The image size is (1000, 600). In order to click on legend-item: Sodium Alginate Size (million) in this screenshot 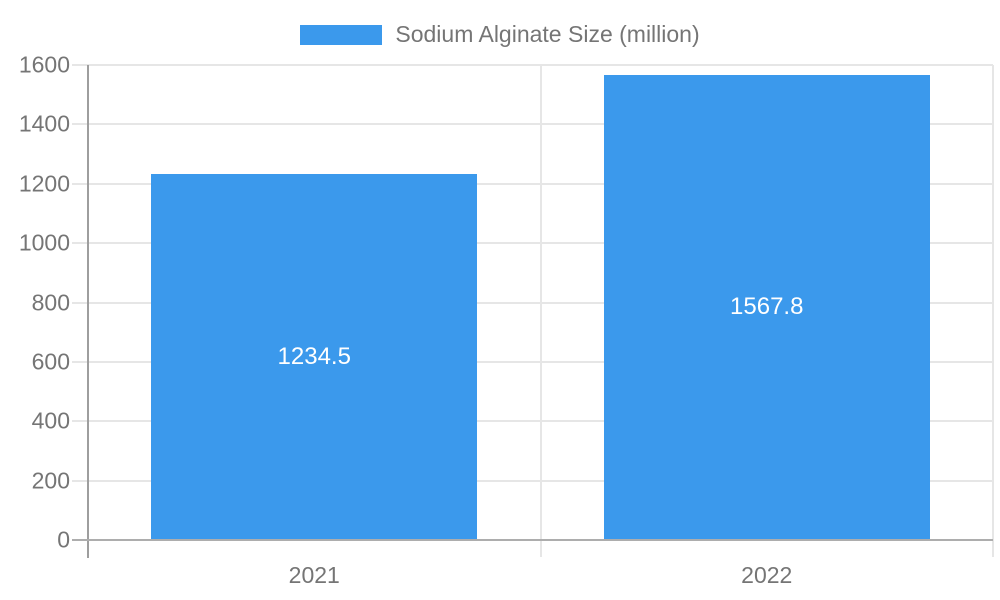, I will do `click(500, 34)`.